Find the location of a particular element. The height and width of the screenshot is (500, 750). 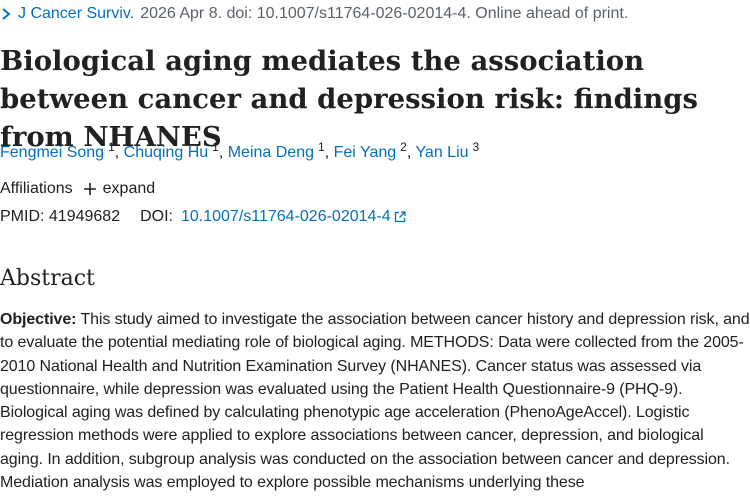

objective-label: Objective: is located at coordinates (38, 319).